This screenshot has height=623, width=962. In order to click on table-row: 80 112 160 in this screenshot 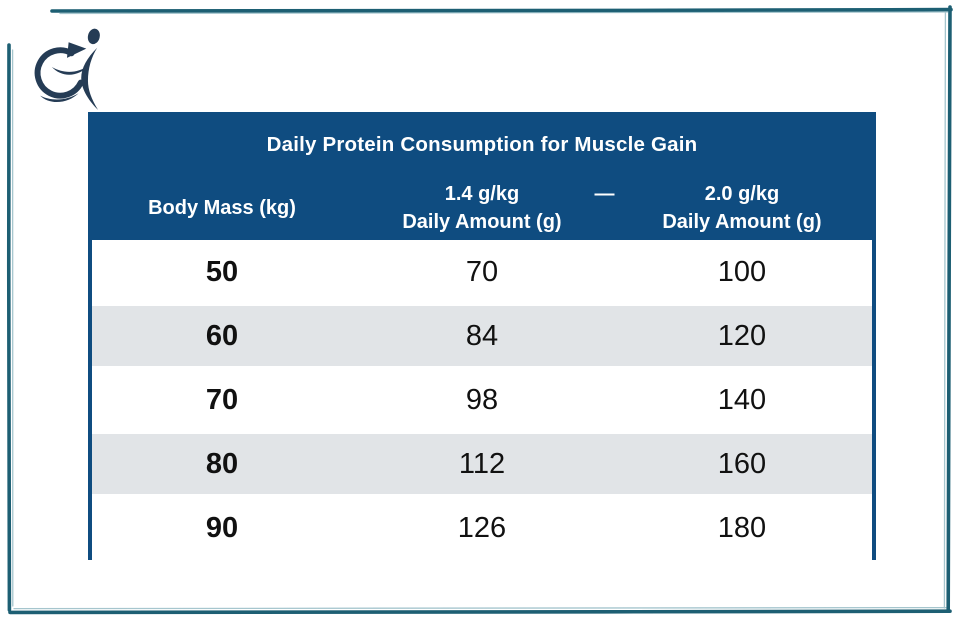, I will do `click(482, 464)`.